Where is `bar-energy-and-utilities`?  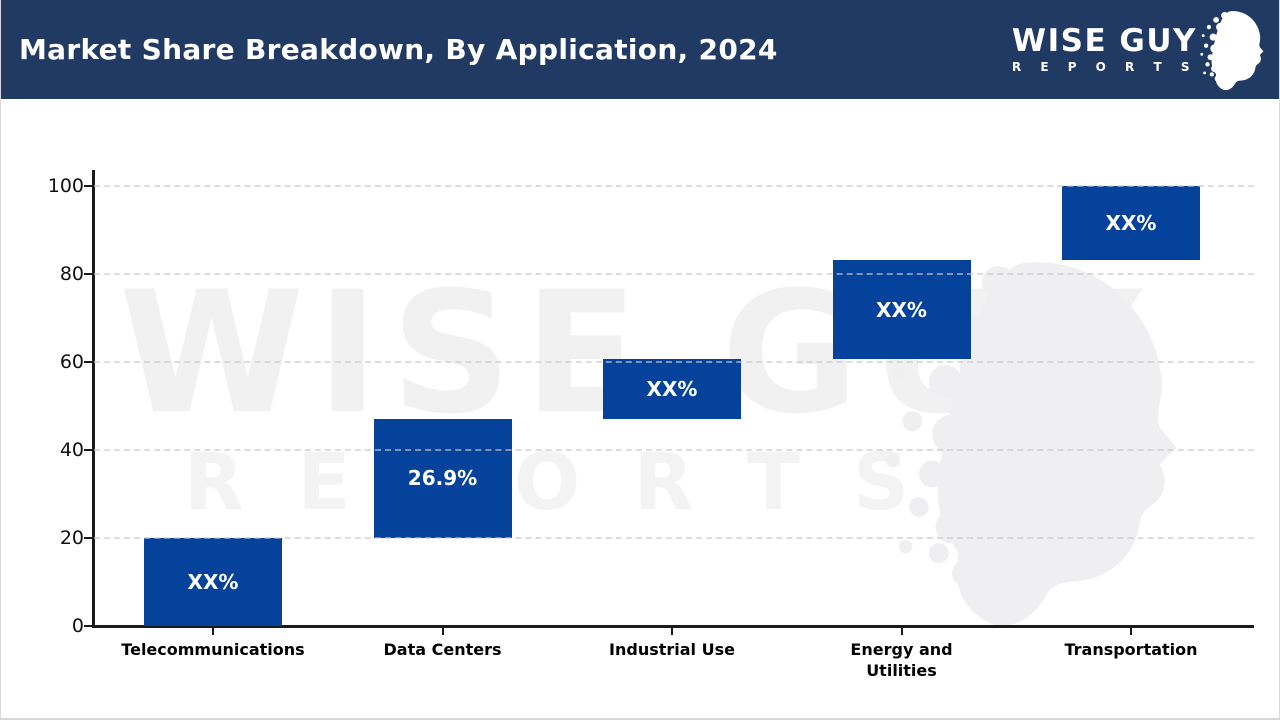 bar-energy-and-utilities is located at coordinates (901, 310).